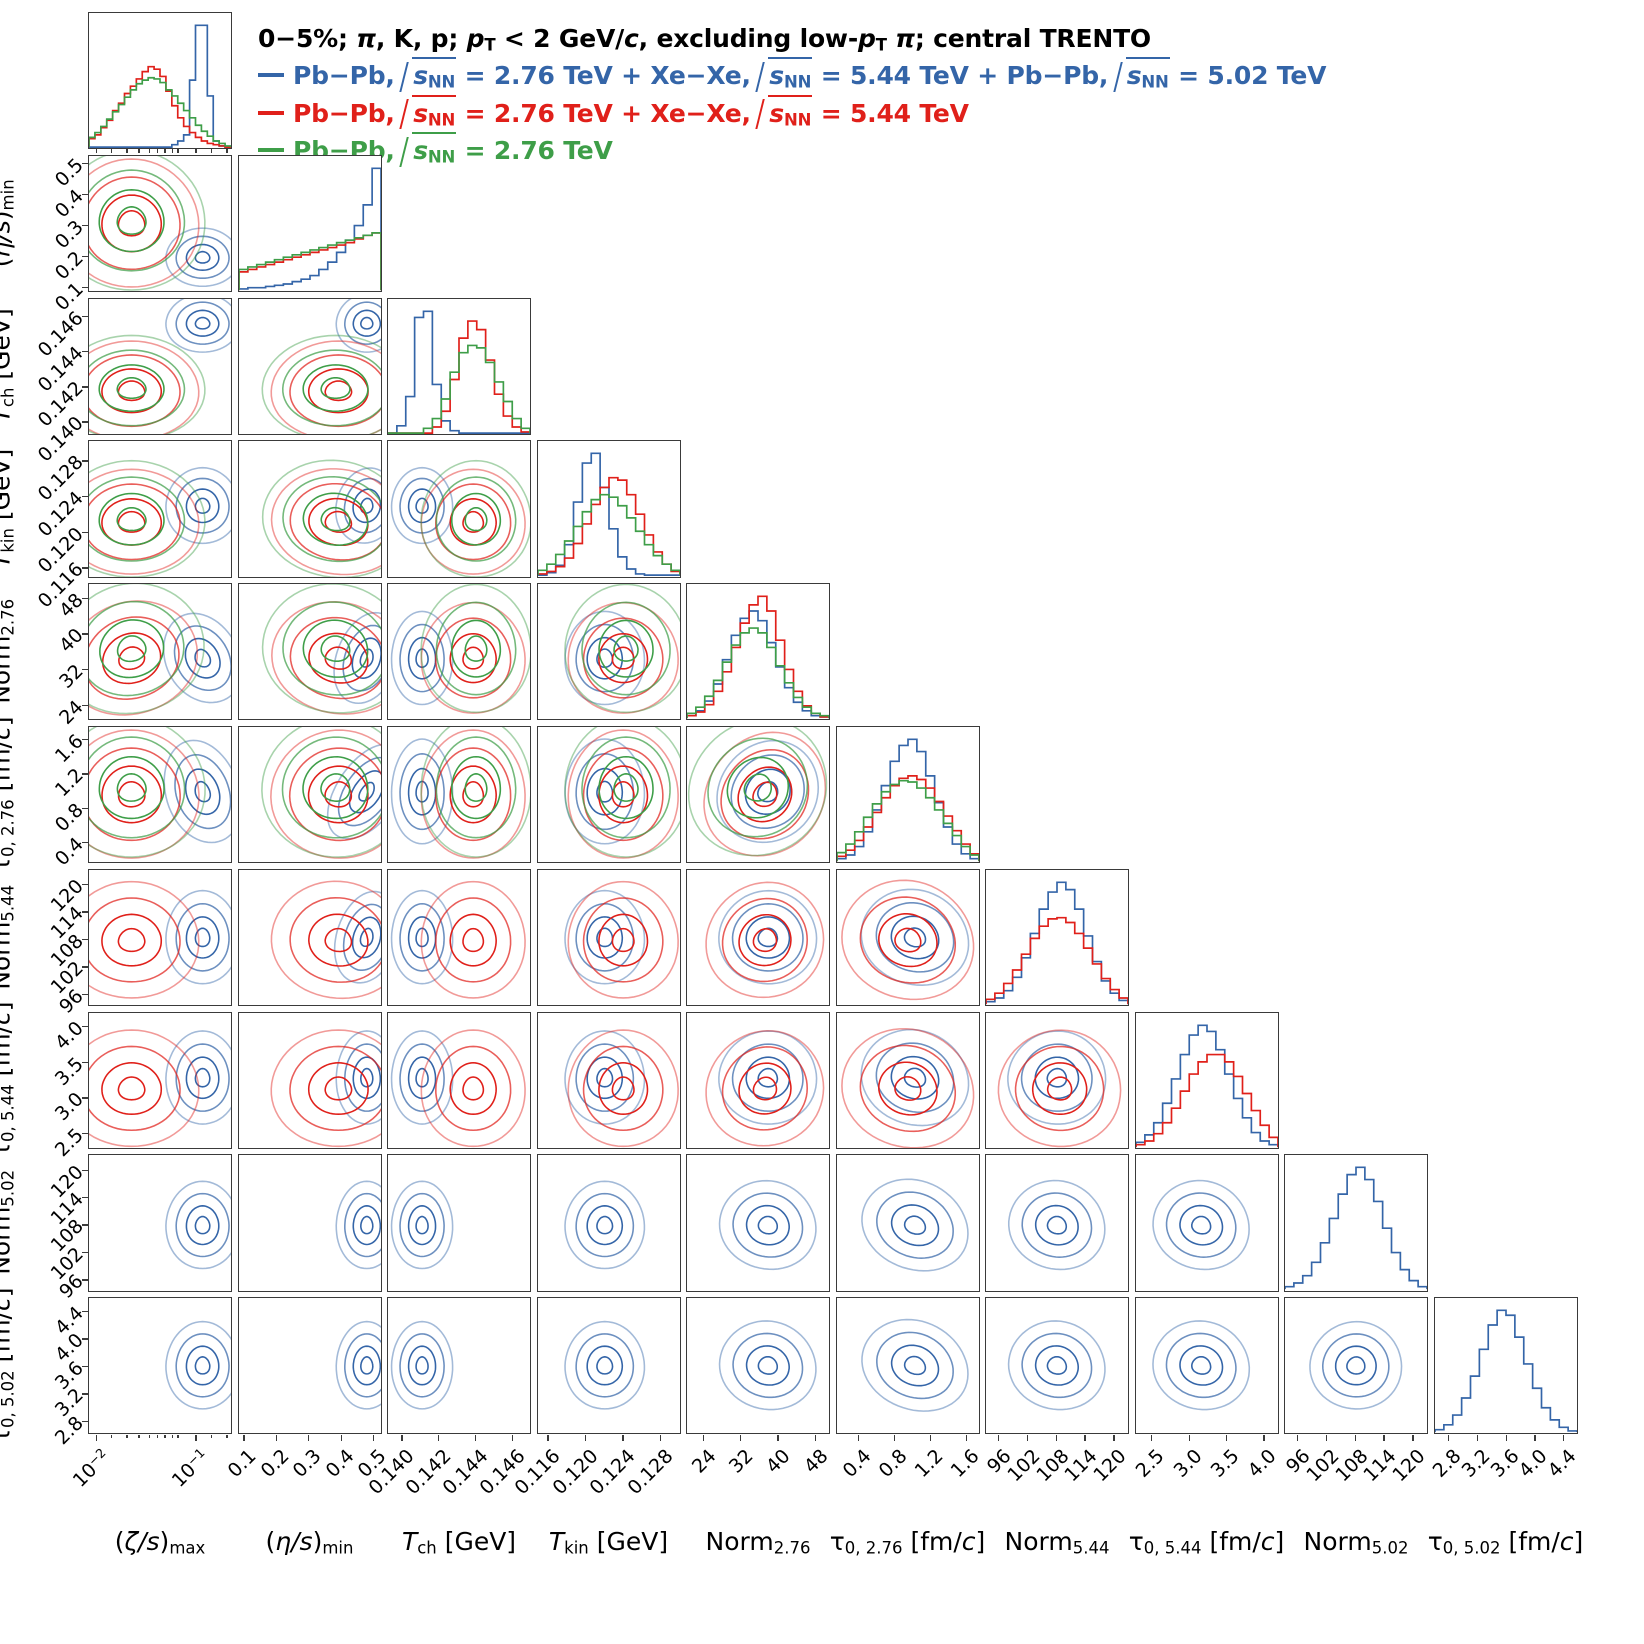 Image resolution: width=1644 pixels, height=1644 pixels. What do you see at coordinates (160, 652) in the screenshot?
I see `joint-panel-Norm_276-vs-zeta_s_max` at bounding box center [160, 652].